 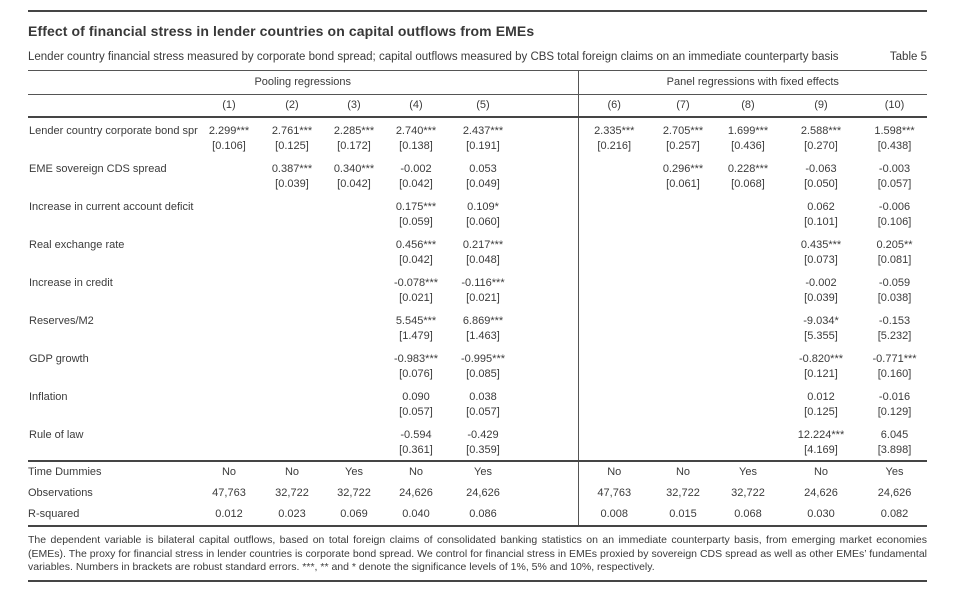 I want to click on table-row-se: [0.059] [0.060] [0.101] [0.106], so click(x=477, y=223).